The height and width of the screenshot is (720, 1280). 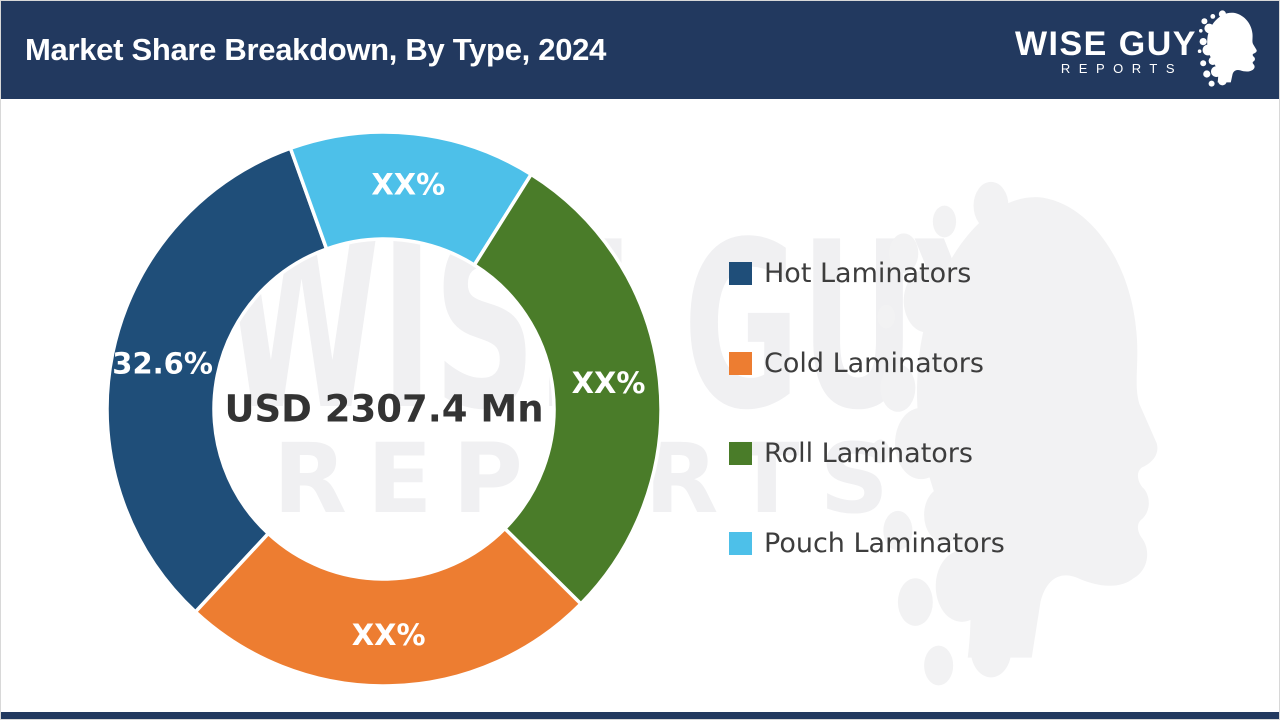 I want to click on donut-segment-label: 32.6%, so click(x=162, y=364).